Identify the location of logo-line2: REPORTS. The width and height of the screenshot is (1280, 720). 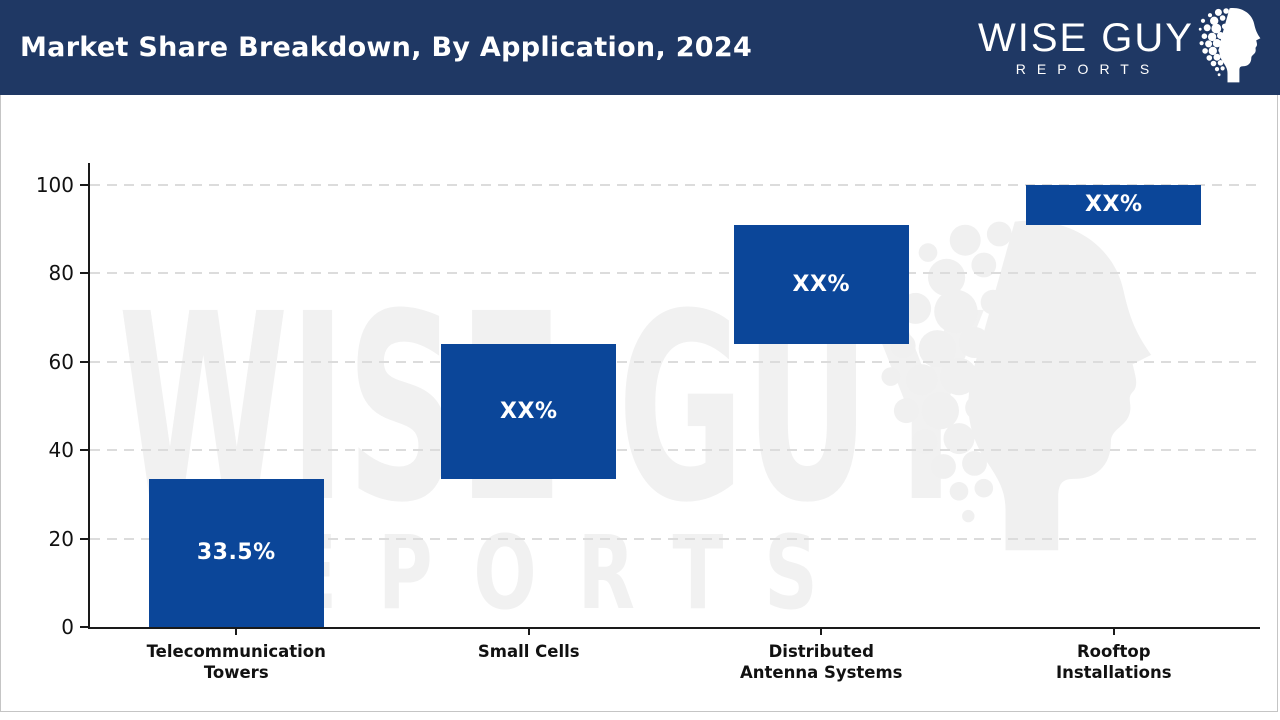
(1088, 69).